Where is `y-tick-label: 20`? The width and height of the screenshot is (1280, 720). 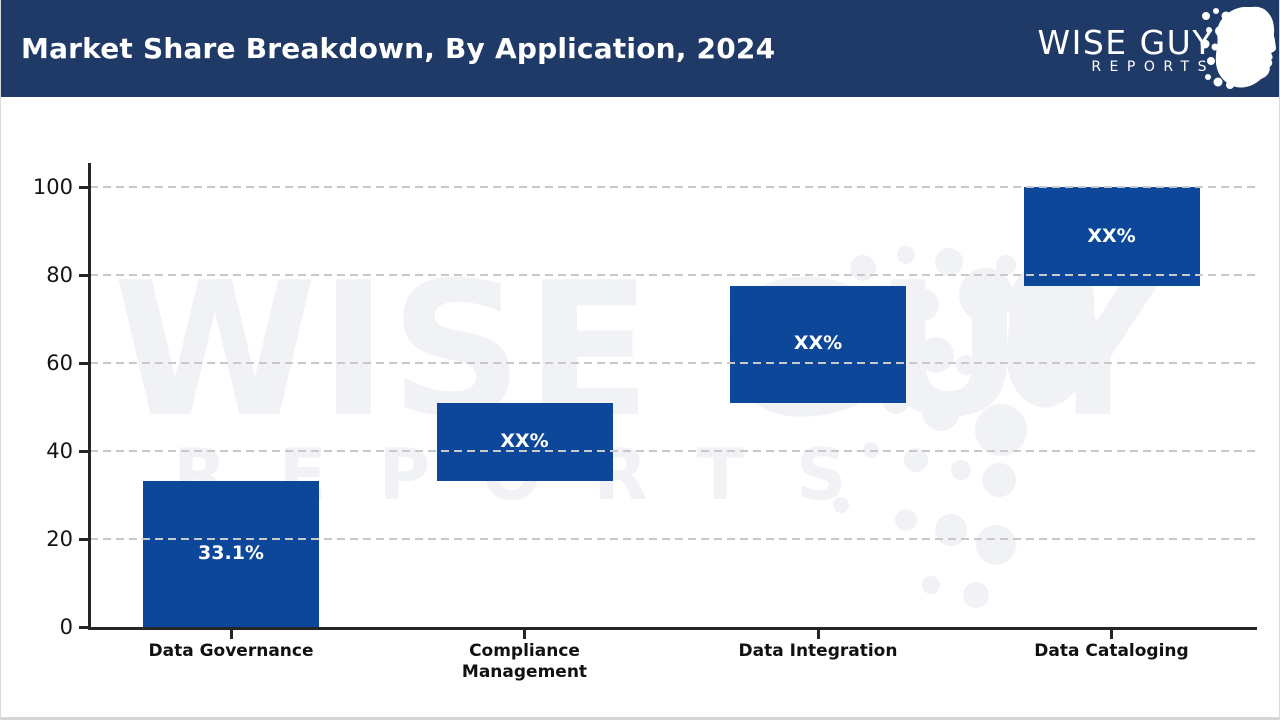
y-tick-label: 20 is located at coordinates (59, 539).